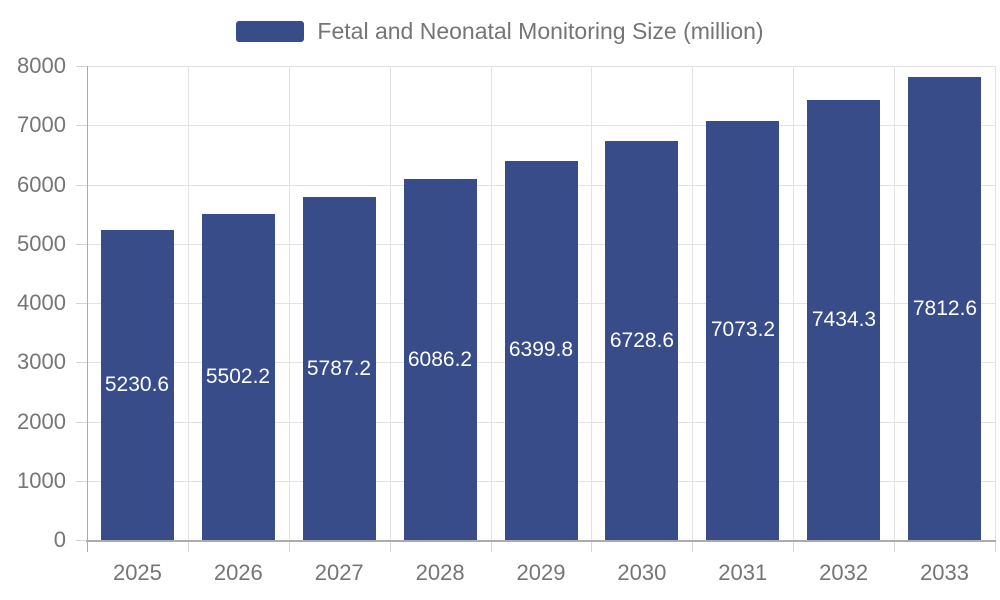  What do you see at coordinates (87, 309) in the screenshot?
I see `y-axis-line` at bounding box center [87, 309].